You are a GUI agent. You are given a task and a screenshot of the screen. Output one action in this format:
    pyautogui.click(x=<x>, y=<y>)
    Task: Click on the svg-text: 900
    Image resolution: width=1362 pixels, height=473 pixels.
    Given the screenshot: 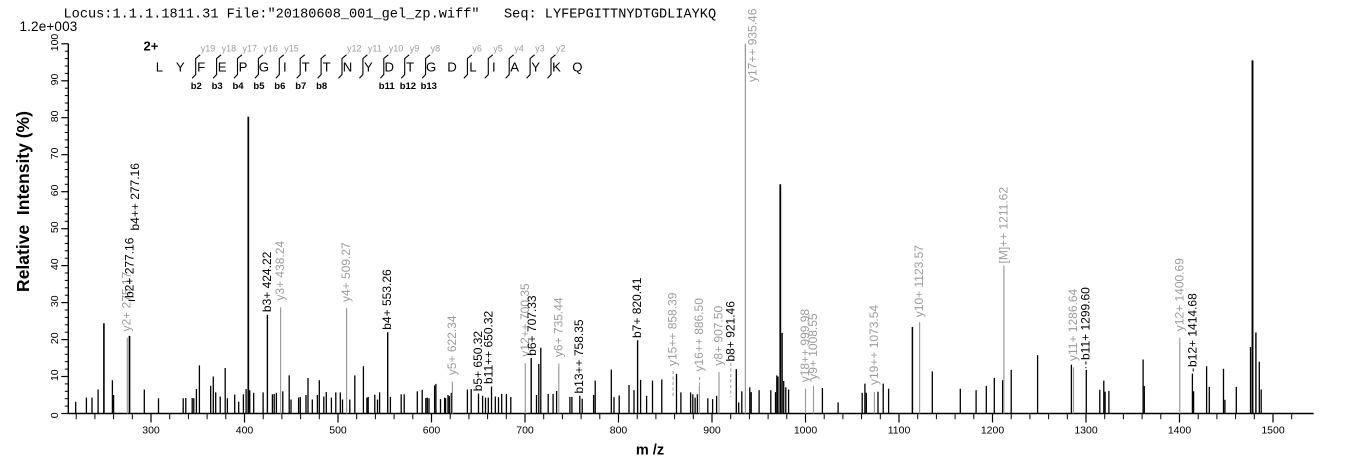 What is the action you would take?
    pyautogui.click(x=712, y=431)
    